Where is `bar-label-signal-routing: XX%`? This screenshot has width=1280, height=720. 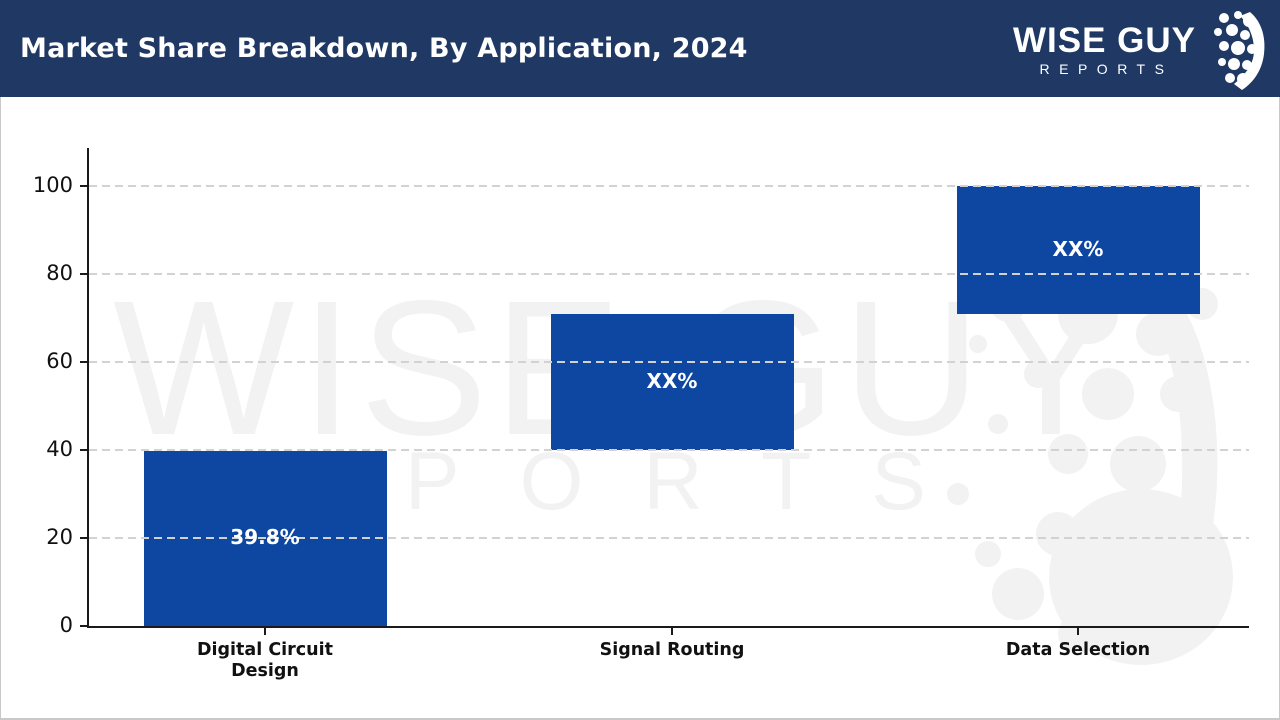
bar-label-signal-routing: XX% is located at coordinates (672, 380).